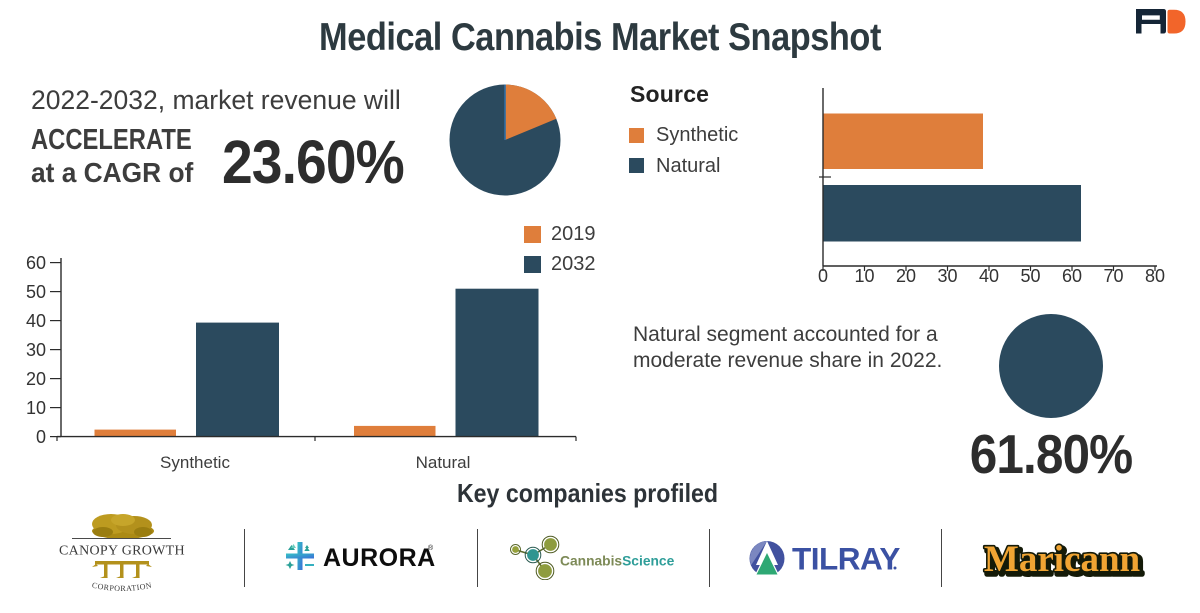  I want to click on svg-text: 80, so click(1155, 276).